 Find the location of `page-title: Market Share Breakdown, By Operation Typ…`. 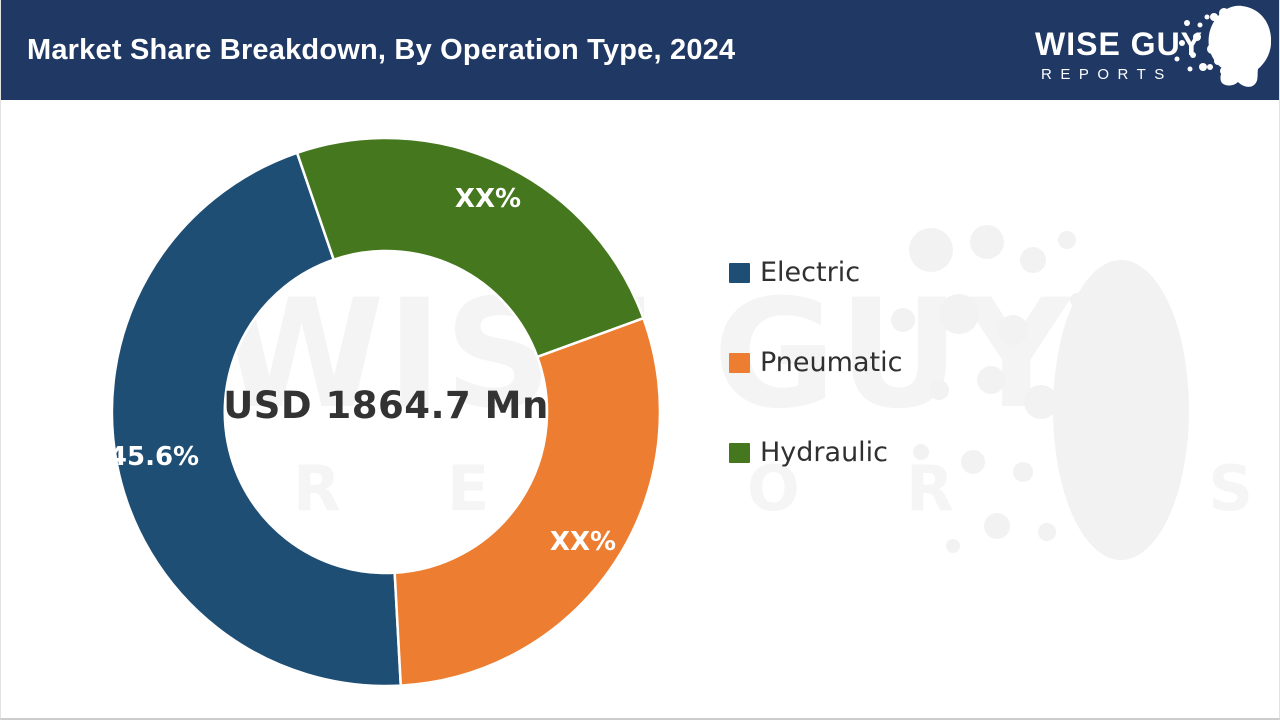

page-title: Market Share Breakdown, By Operation Typ… is located at coordinates (381, 49).